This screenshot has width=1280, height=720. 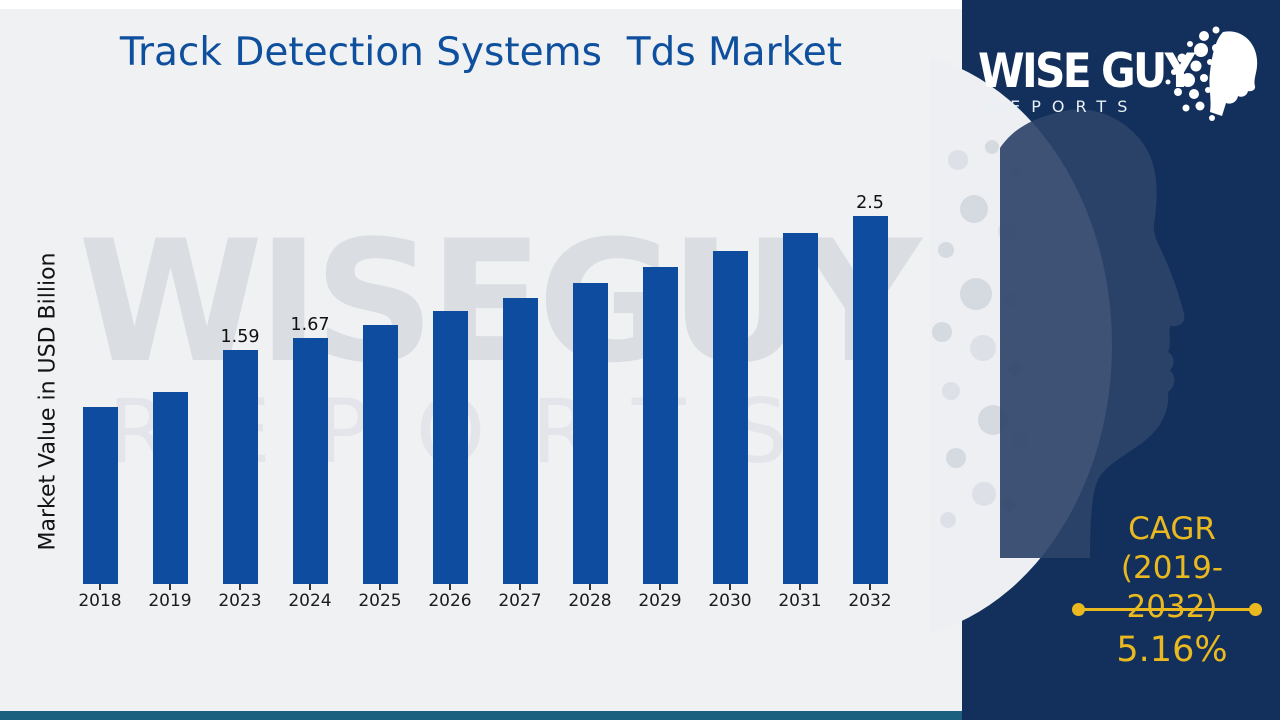 I want to click on line-end-dot-right, so click(x=1255, y=609).